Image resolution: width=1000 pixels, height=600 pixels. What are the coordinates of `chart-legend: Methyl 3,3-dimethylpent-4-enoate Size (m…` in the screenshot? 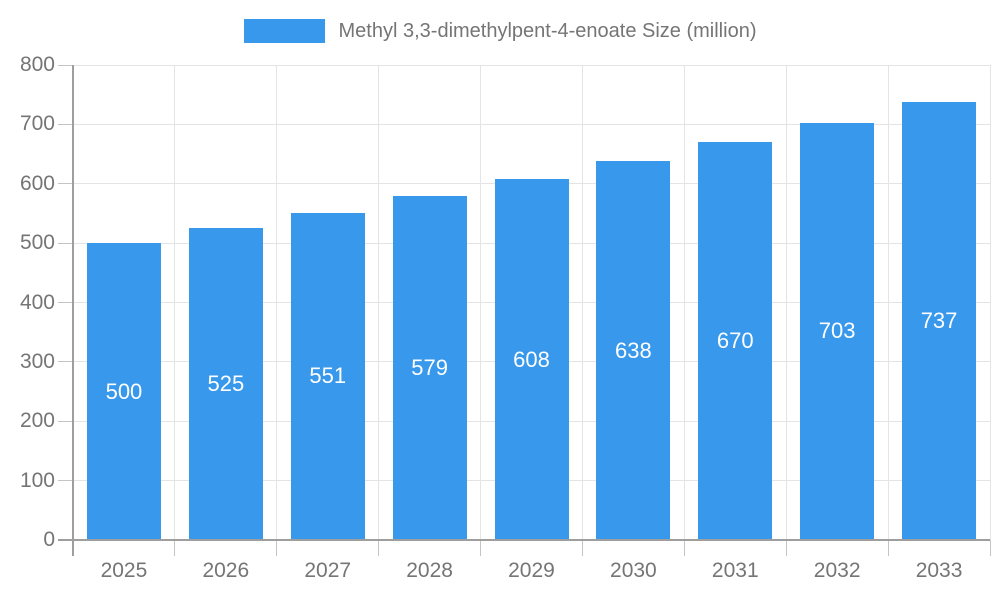 It's located at (500, 31).